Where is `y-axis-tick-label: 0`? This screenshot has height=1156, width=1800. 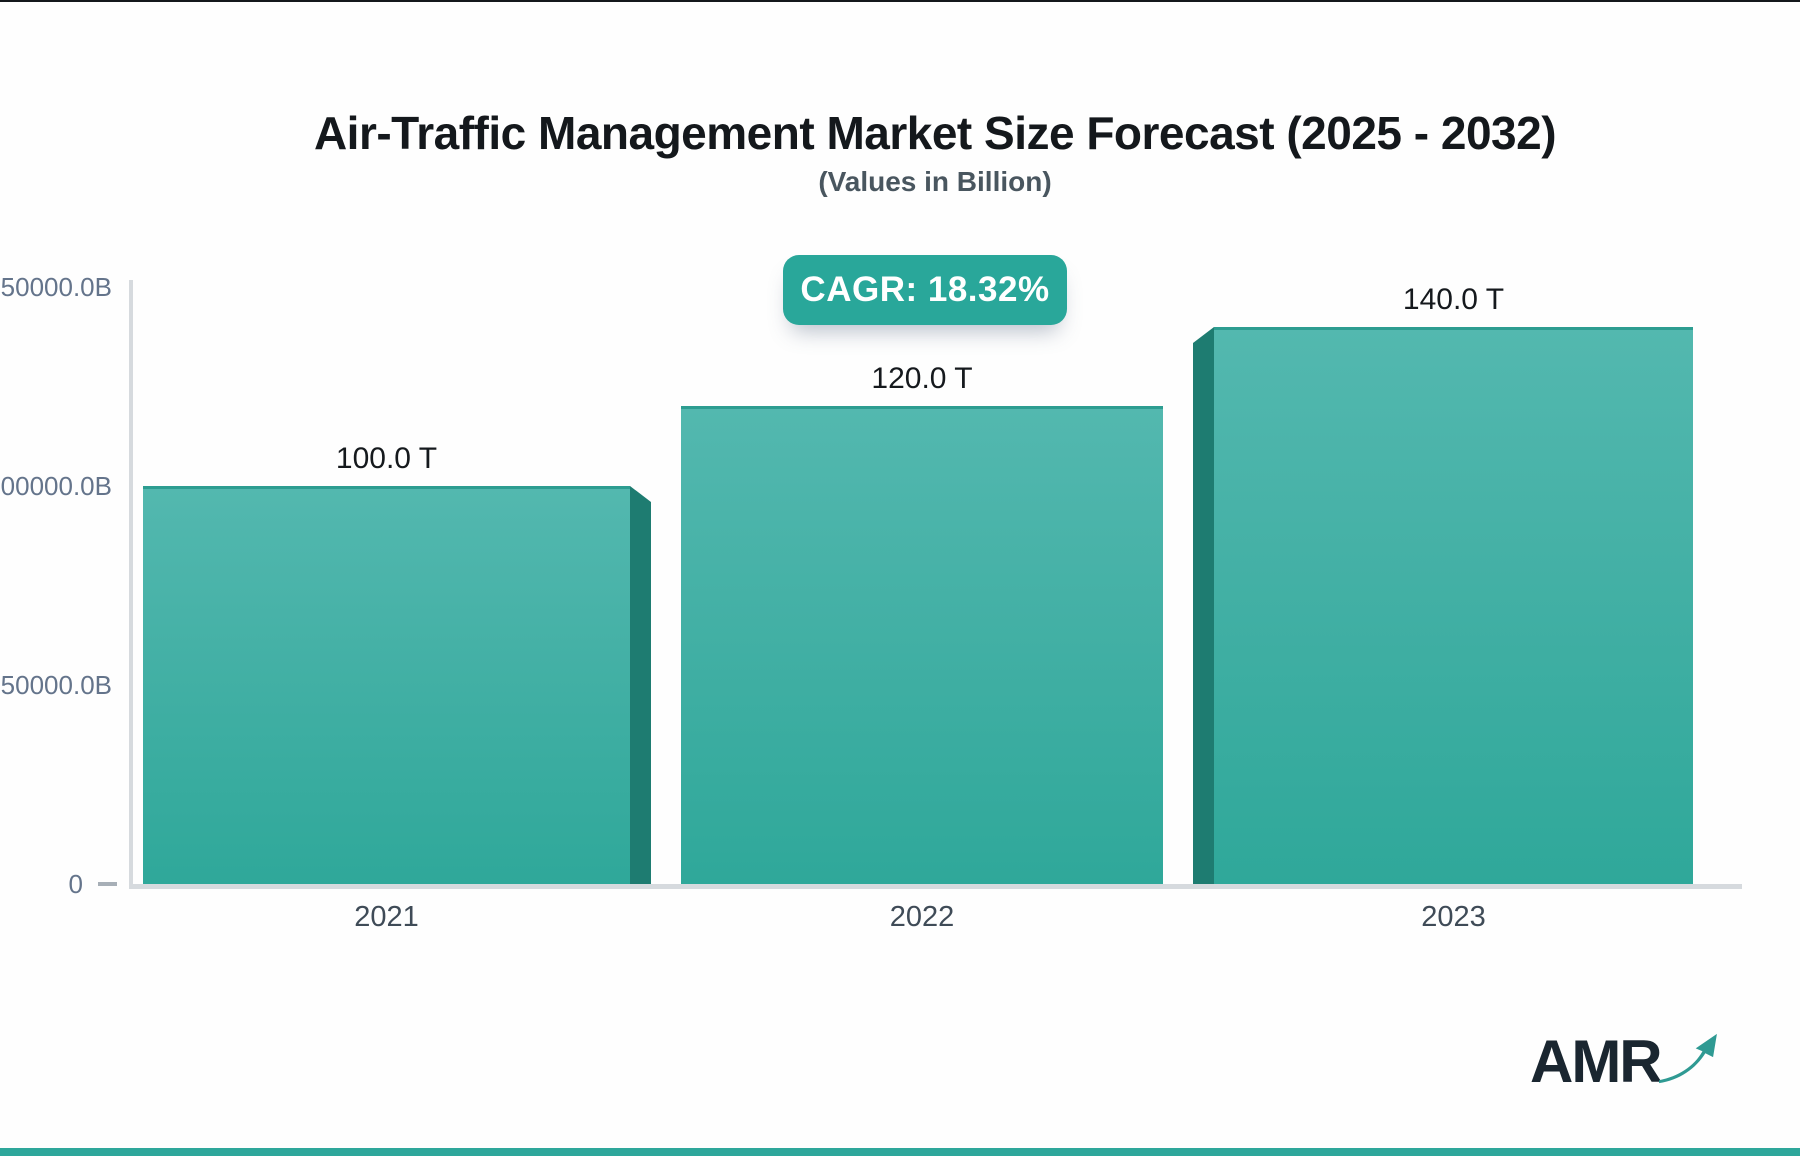
y-axis-tick-label: 0 is located at coordinates (75, 884).